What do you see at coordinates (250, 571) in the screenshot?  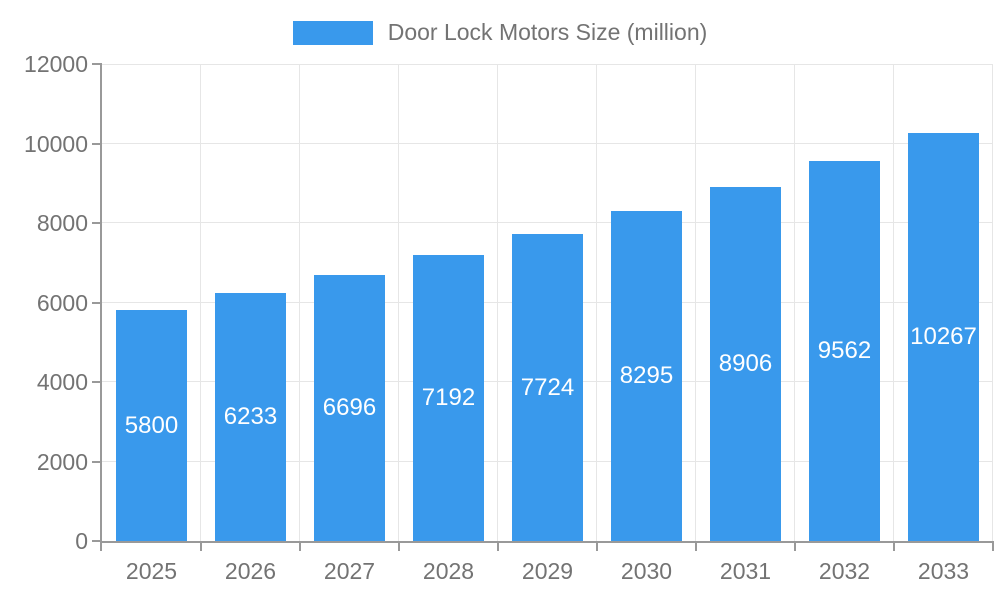 I see `x-axis-label: 2026` at bounding box center [250, 571].